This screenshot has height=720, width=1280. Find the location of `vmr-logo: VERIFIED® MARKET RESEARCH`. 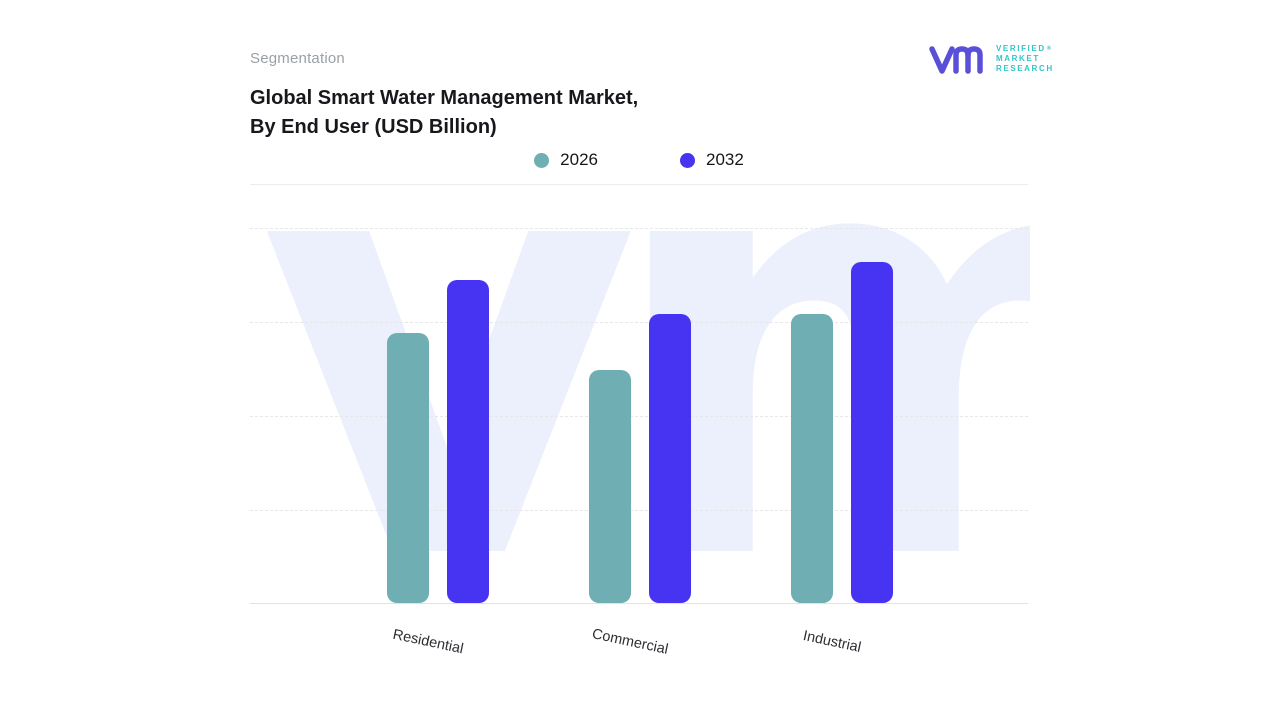

vmr-logo: VERIFIED® MARKET RESEARCH is located at coordinates (1003, 59).